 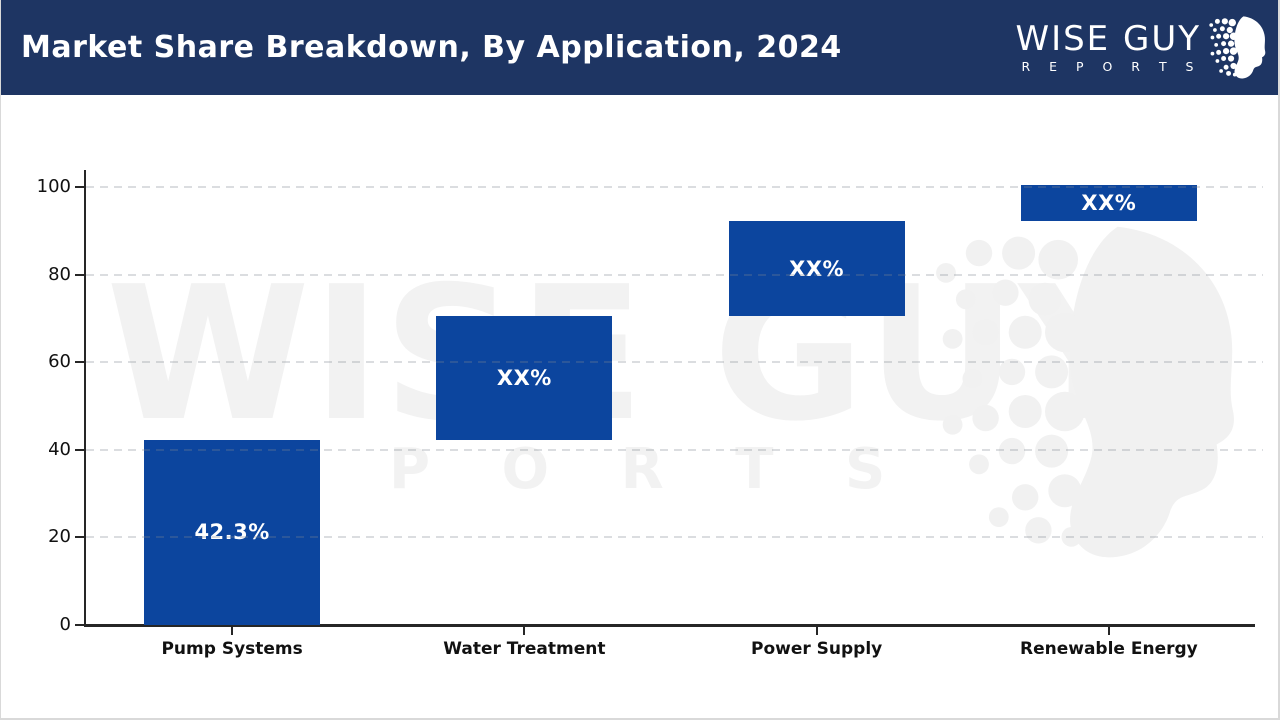 What do you see at coordinates (669, 625) in the screenshot?
I see `x-axis-spine` at bounding box center [669, 625].